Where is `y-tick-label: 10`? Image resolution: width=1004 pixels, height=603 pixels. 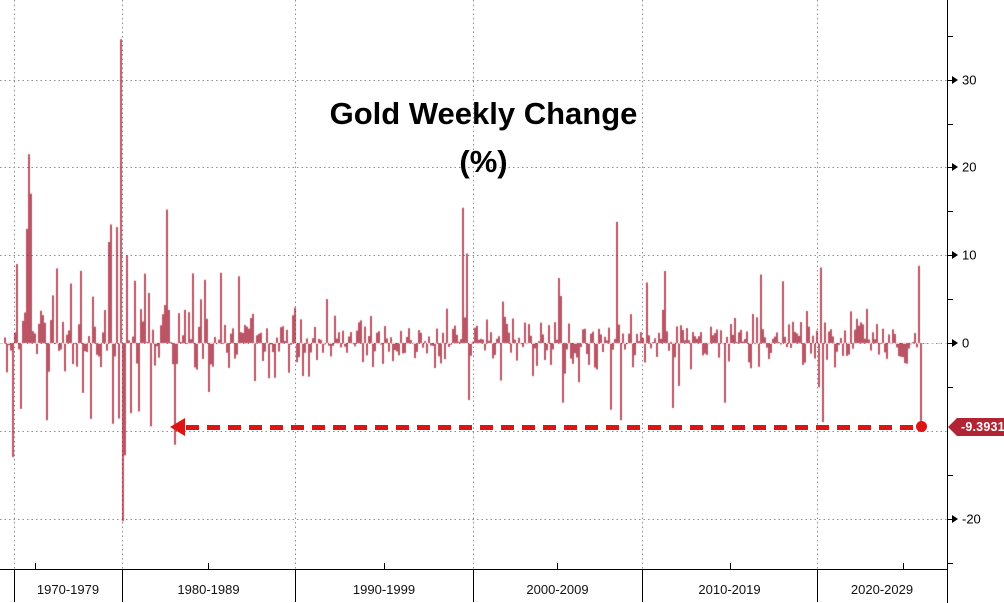 y-tick-label: 10 is located at coordinates (969, 255).